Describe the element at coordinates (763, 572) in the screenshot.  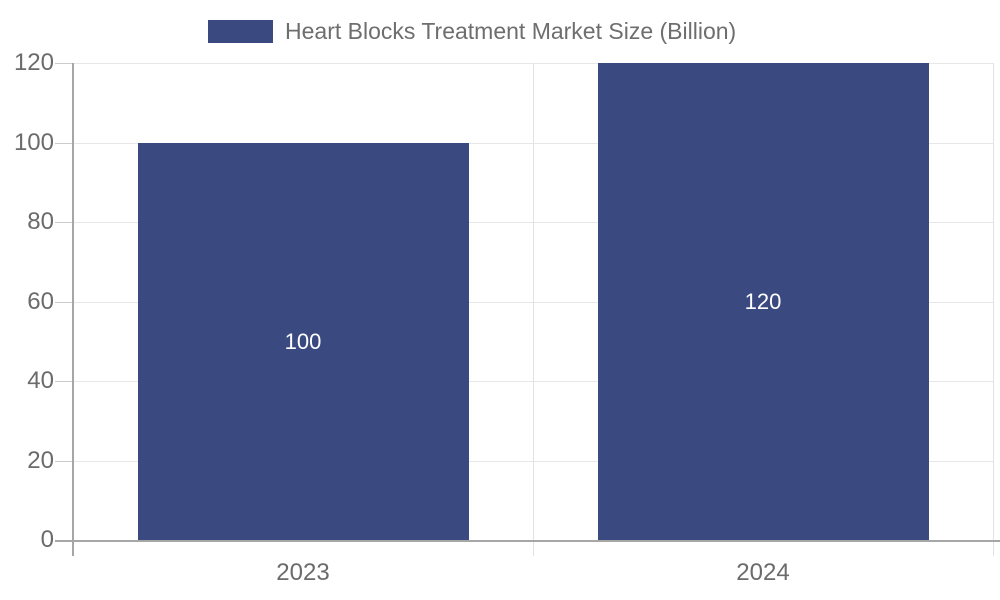
I see `x-tick-label: 2024` at that location.